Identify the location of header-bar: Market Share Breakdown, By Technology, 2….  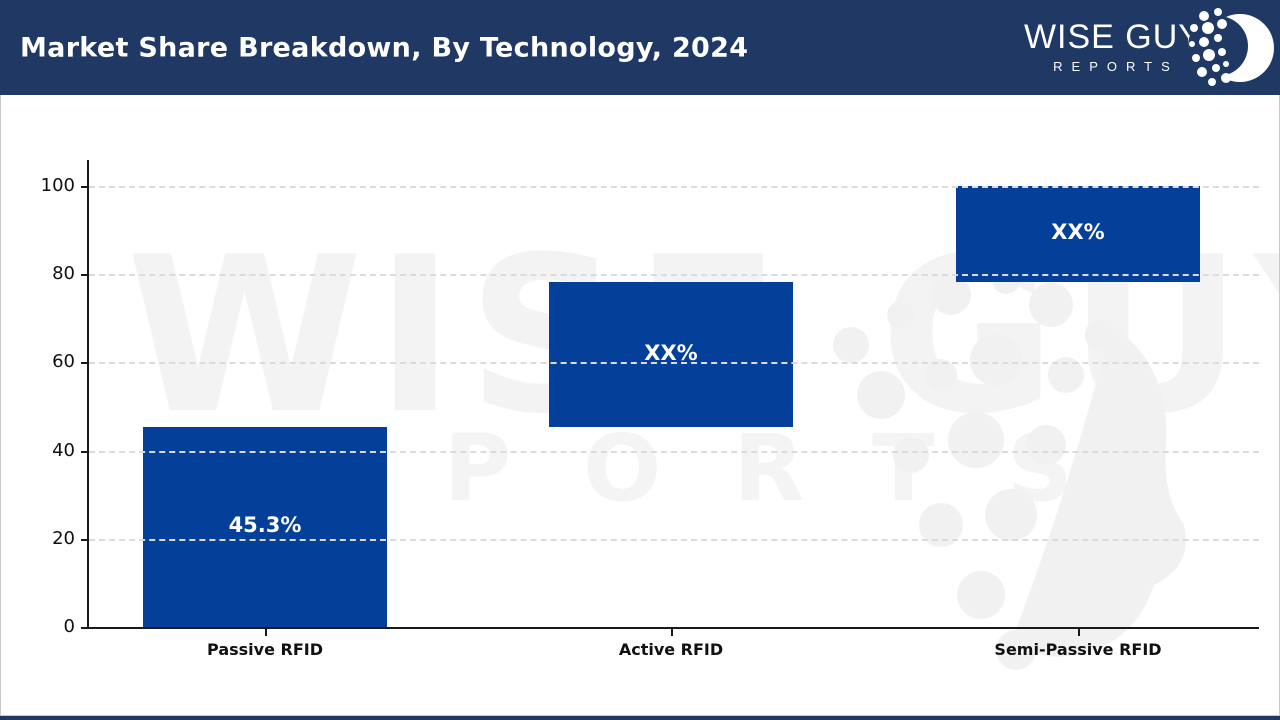
(640, 47).